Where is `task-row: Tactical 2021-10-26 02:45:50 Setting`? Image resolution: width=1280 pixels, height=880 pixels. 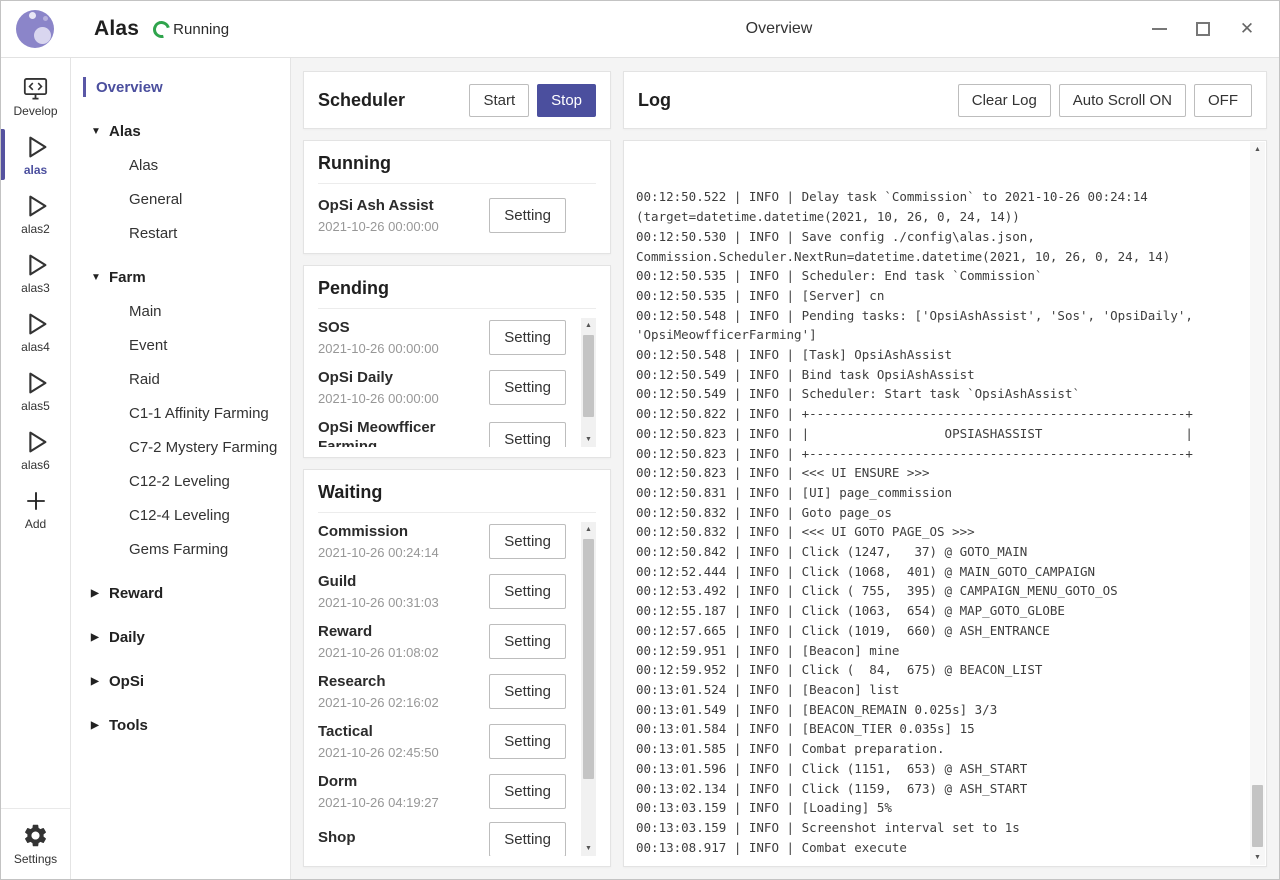
task-row: Tactical 2021-10-26 02:45:50 Setting is located at coordinates (442, 741).